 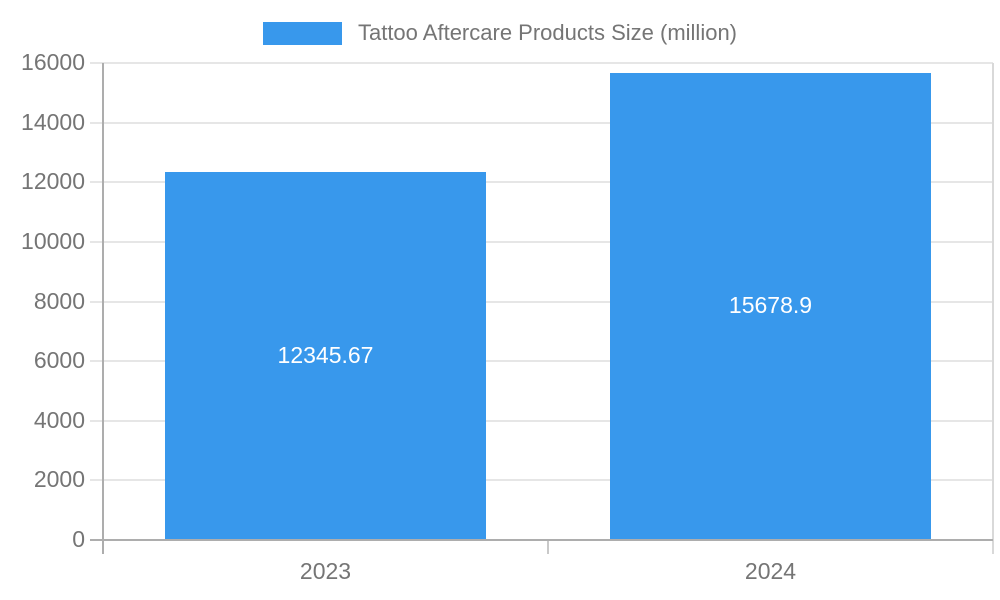 I want to click on legend-label: Tattoo Aftercare Products Size (million), so click(x=547, y=32).